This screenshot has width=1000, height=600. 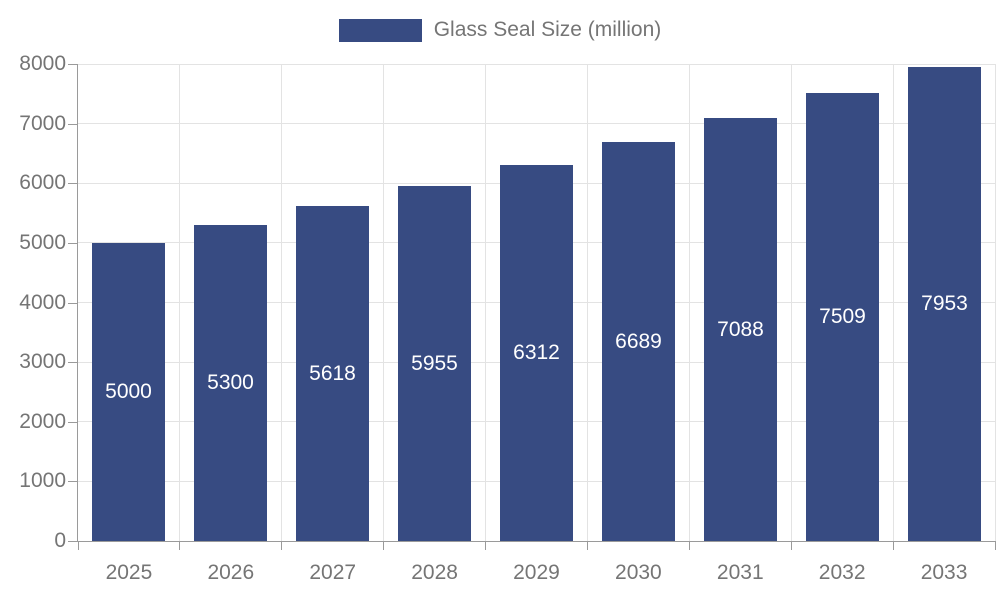 I want to click on bar-2029: 6312, so click(x=536, y=353).